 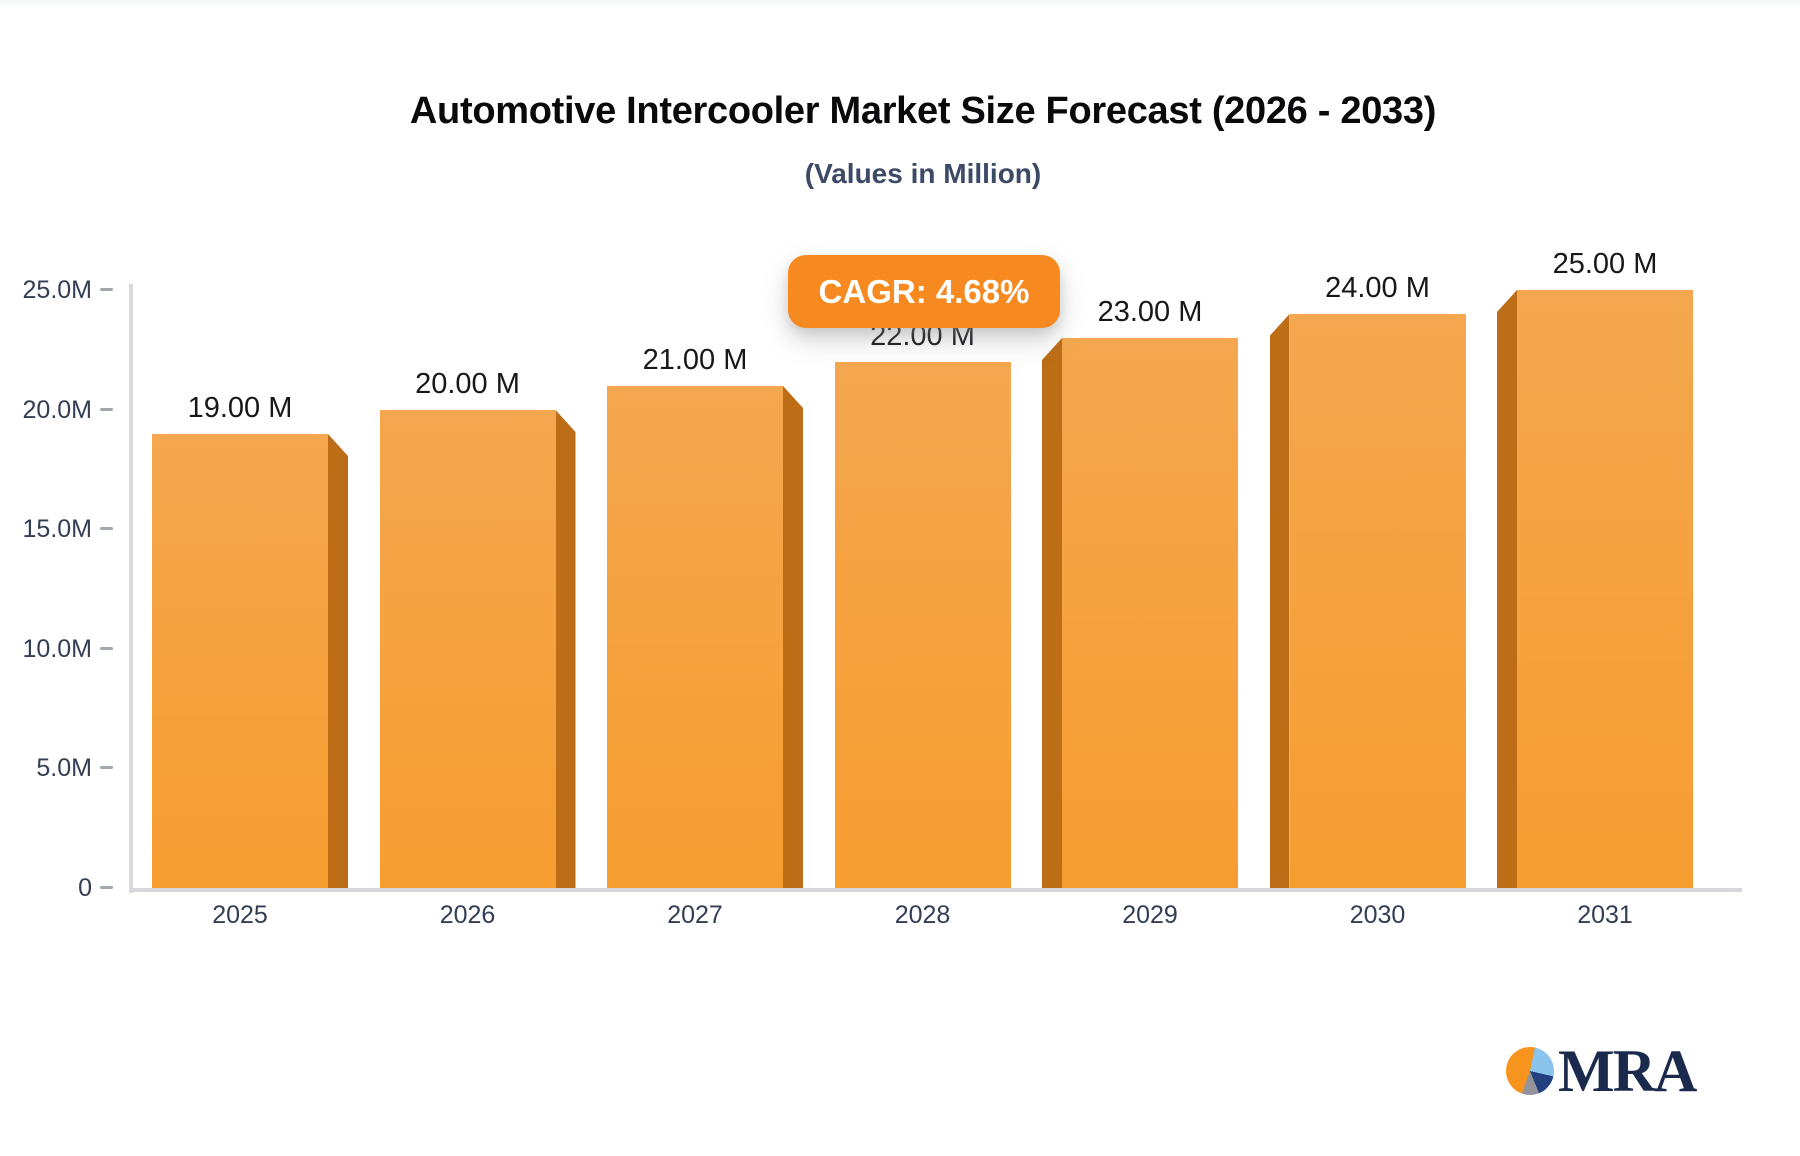 What do you see at coordinates (900, 2) in the screenshot?
I see `page-top-edge` at bounding box center [900, 2].